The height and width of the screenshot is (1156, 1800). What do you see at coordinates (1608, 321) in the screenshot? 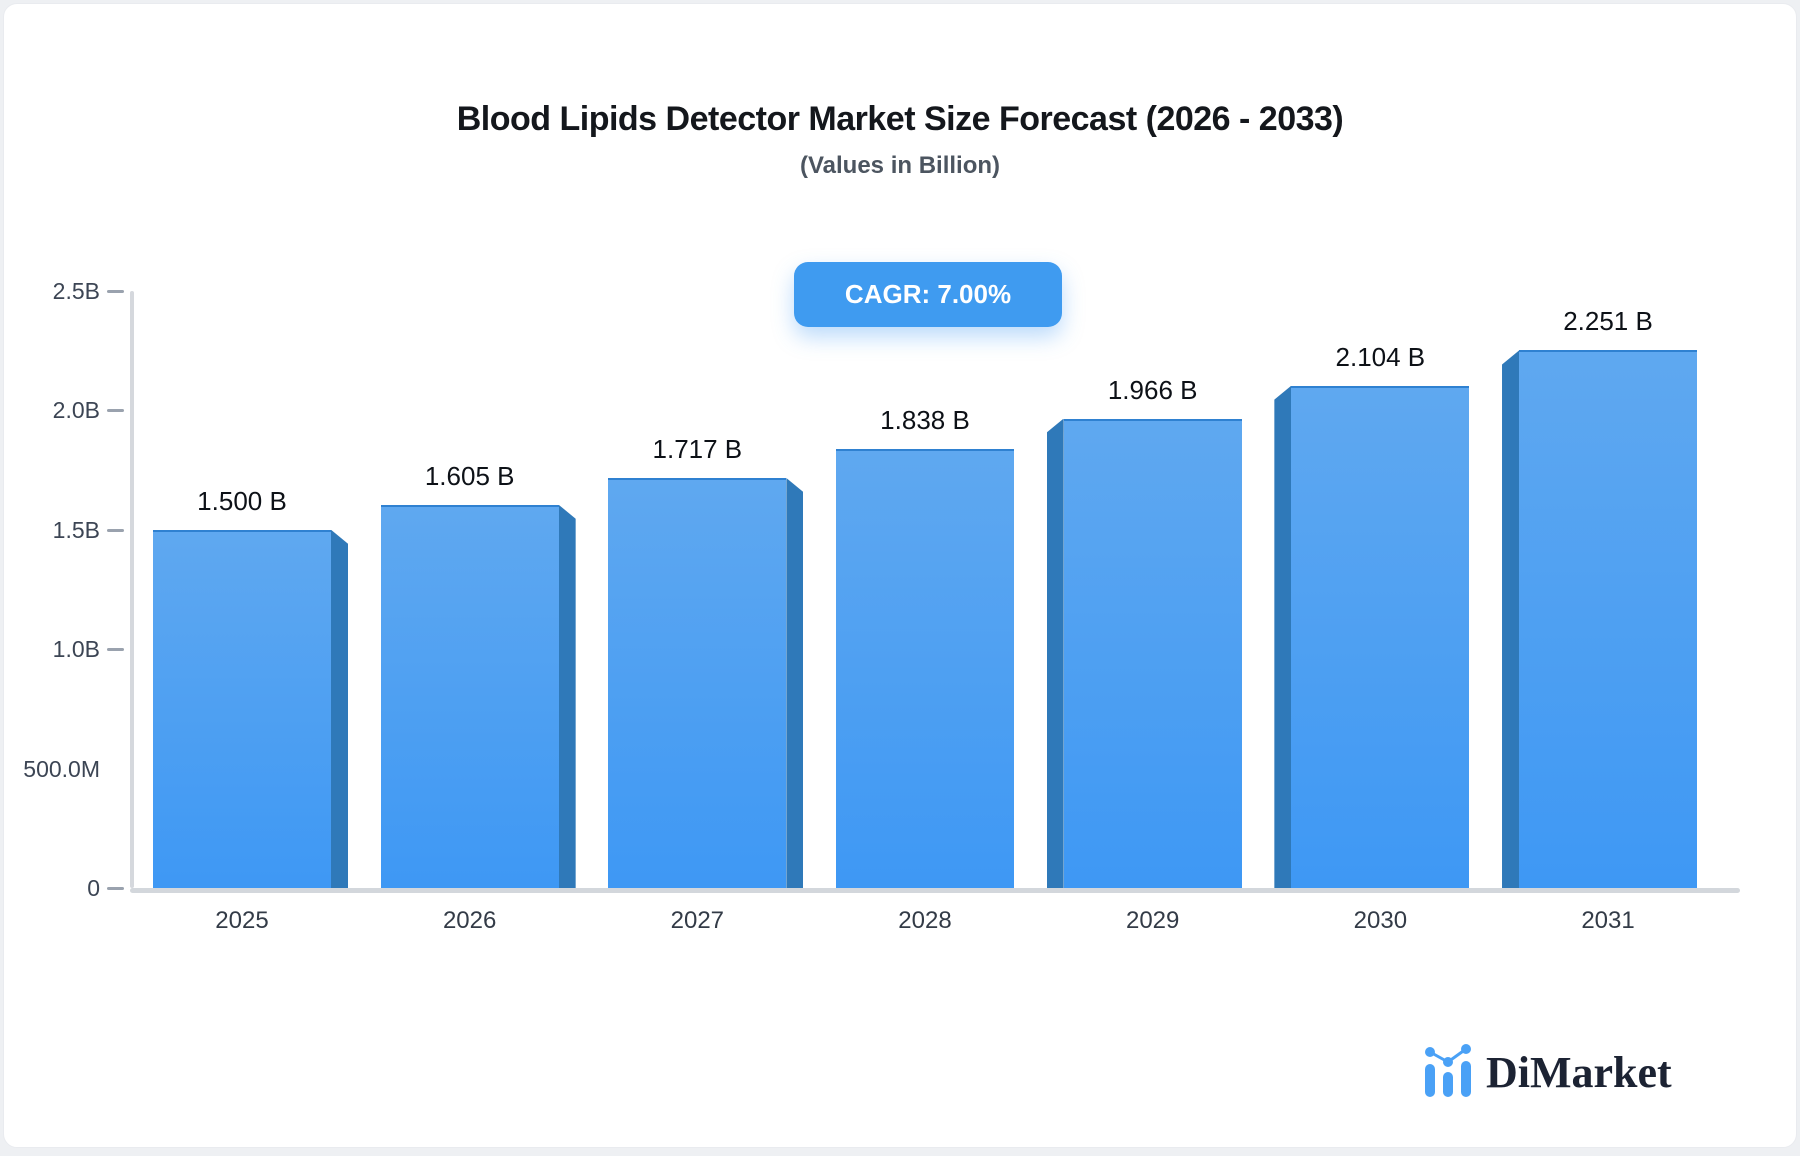
I see `bar-value-label: 2.251 B` at bounding box center [1608, 321].